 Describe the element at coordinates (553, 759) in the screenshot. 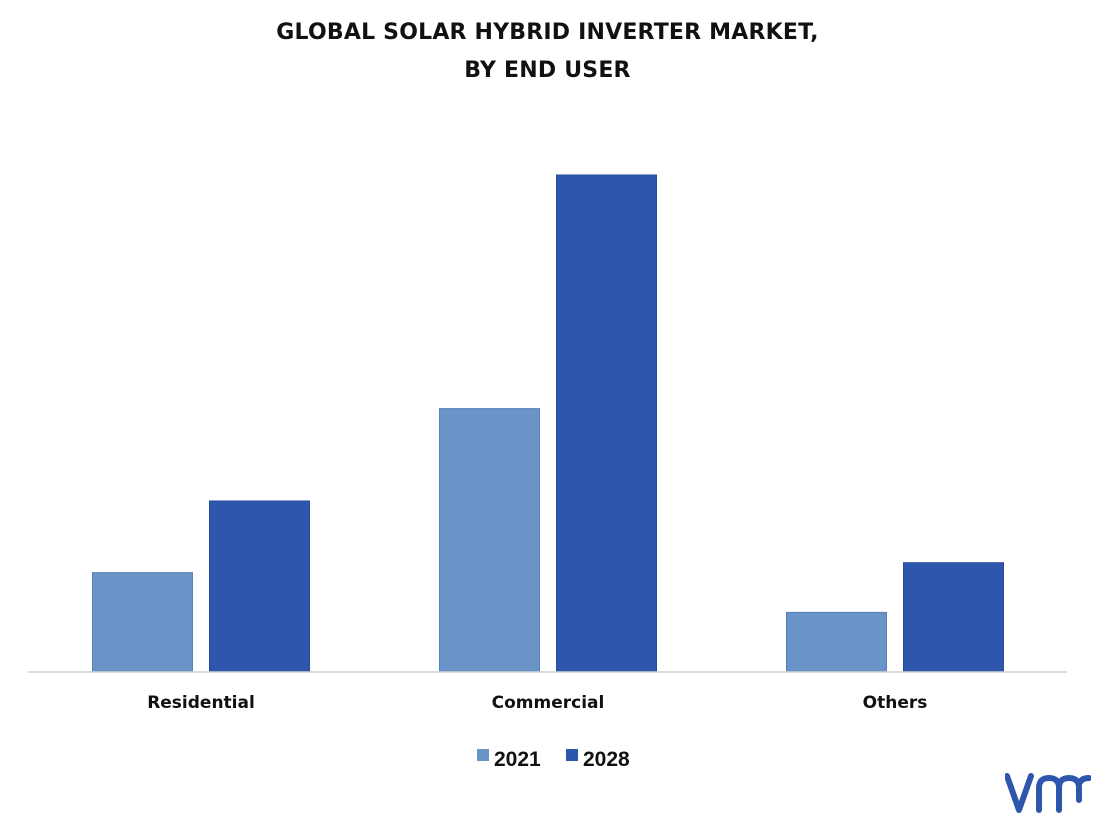

I see `legend: 2021 2028` at that location.